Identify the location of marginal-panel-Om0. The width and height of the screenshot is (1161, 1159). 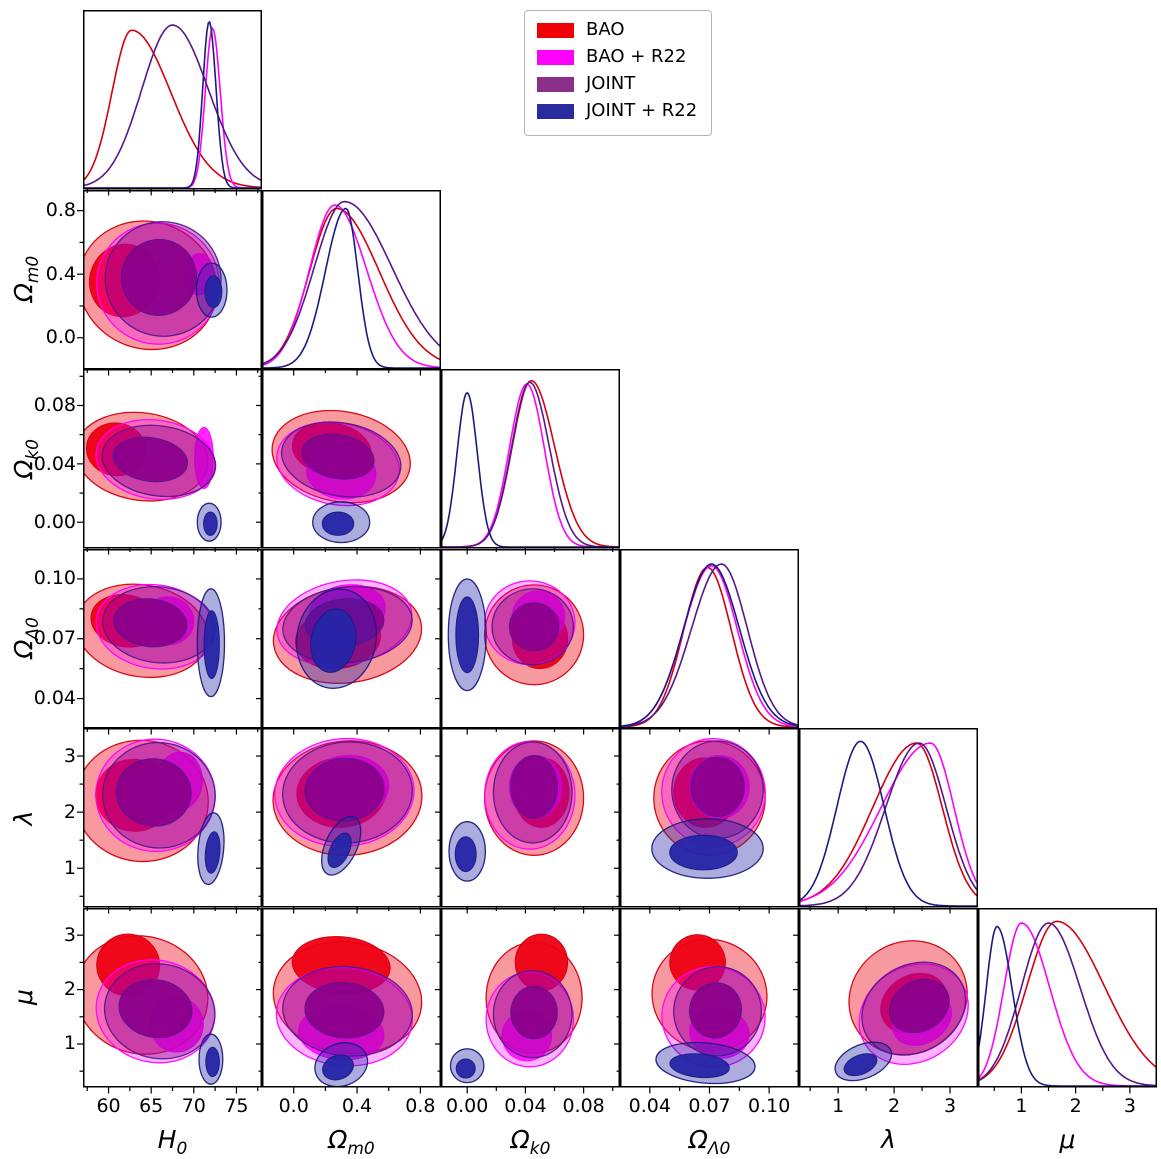
(351, 282).